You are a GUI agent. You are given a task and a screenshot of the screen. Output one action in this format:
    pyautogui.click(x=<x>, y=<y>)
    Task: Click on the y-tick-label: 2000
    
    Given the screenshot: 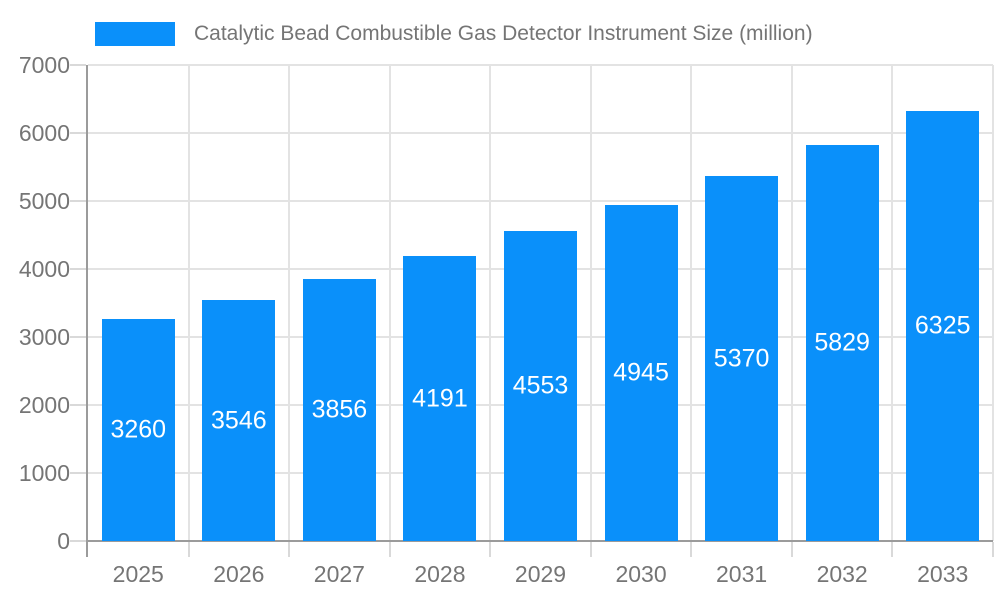 What is the action you would take?
    pyautogui.click(x=44, y=405)
    